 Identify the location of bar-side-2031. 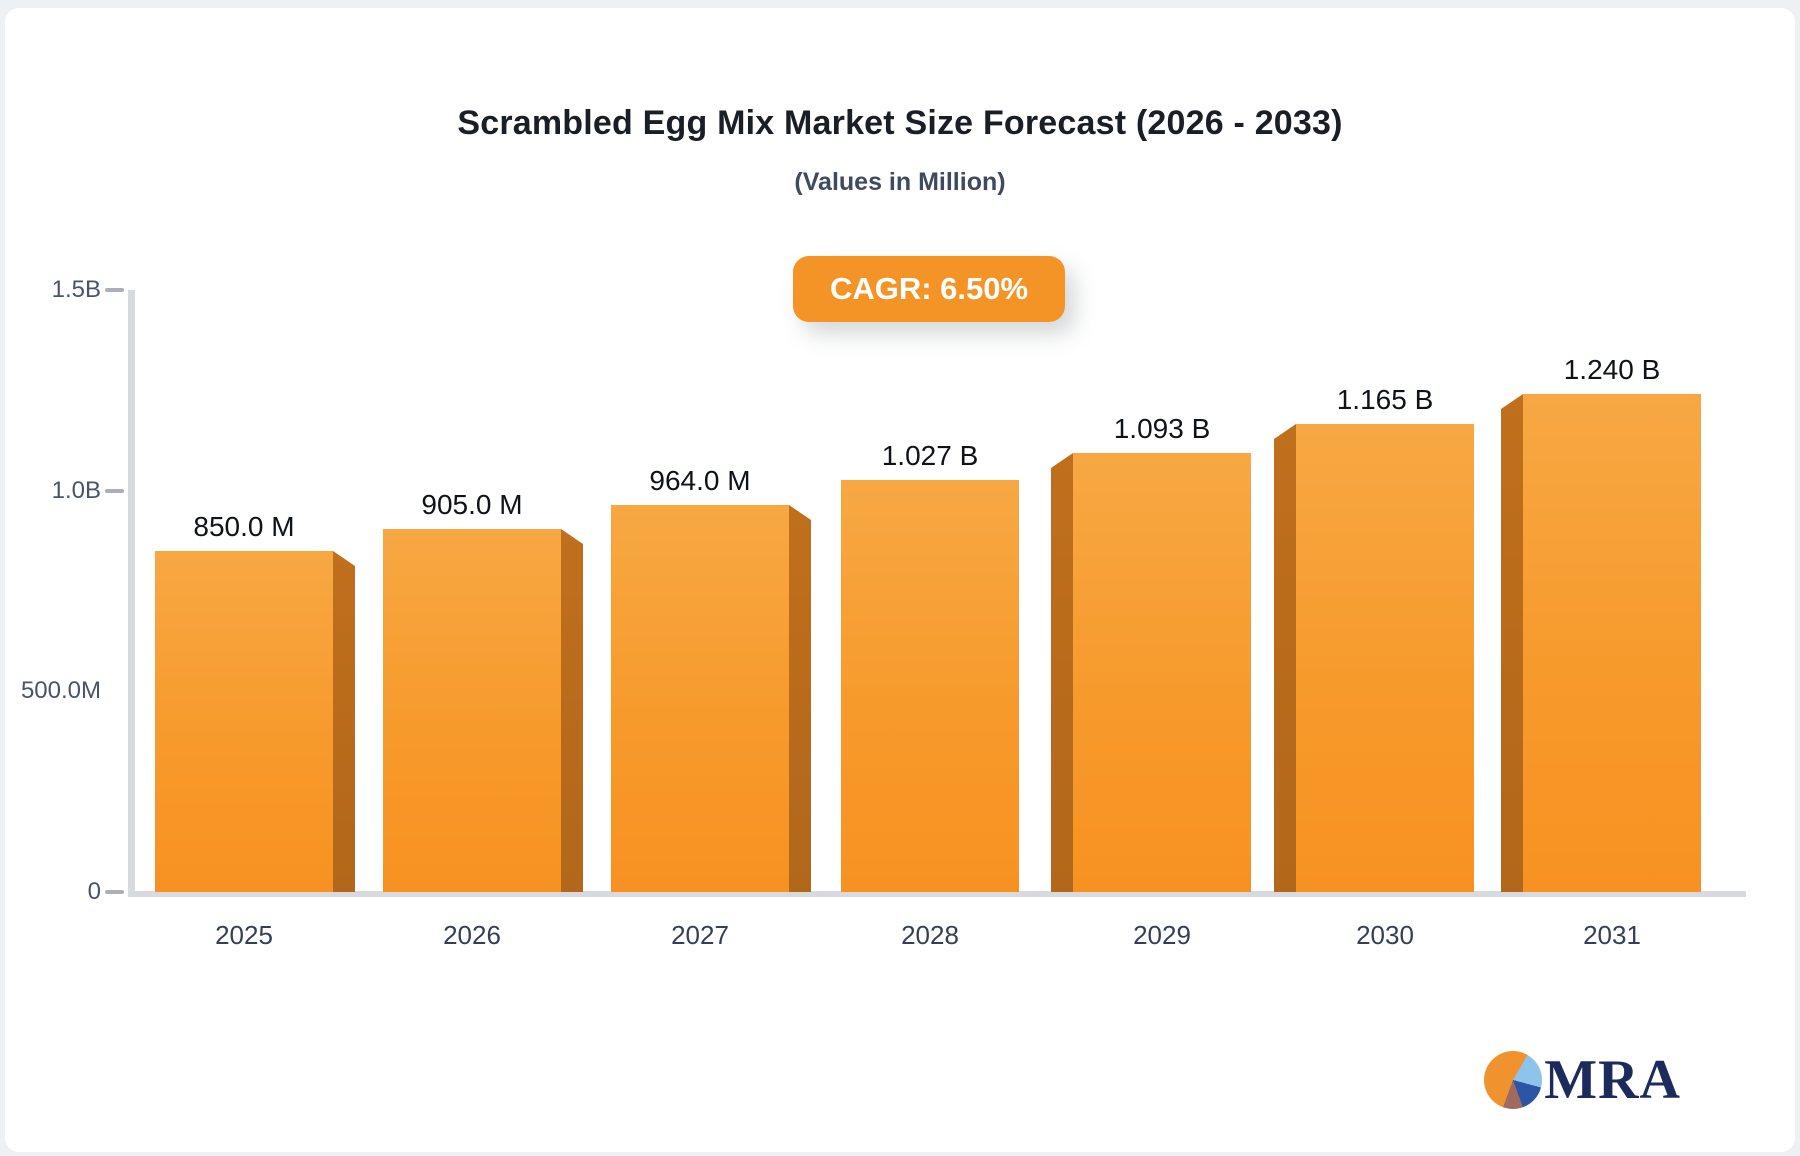
(1512, 643).